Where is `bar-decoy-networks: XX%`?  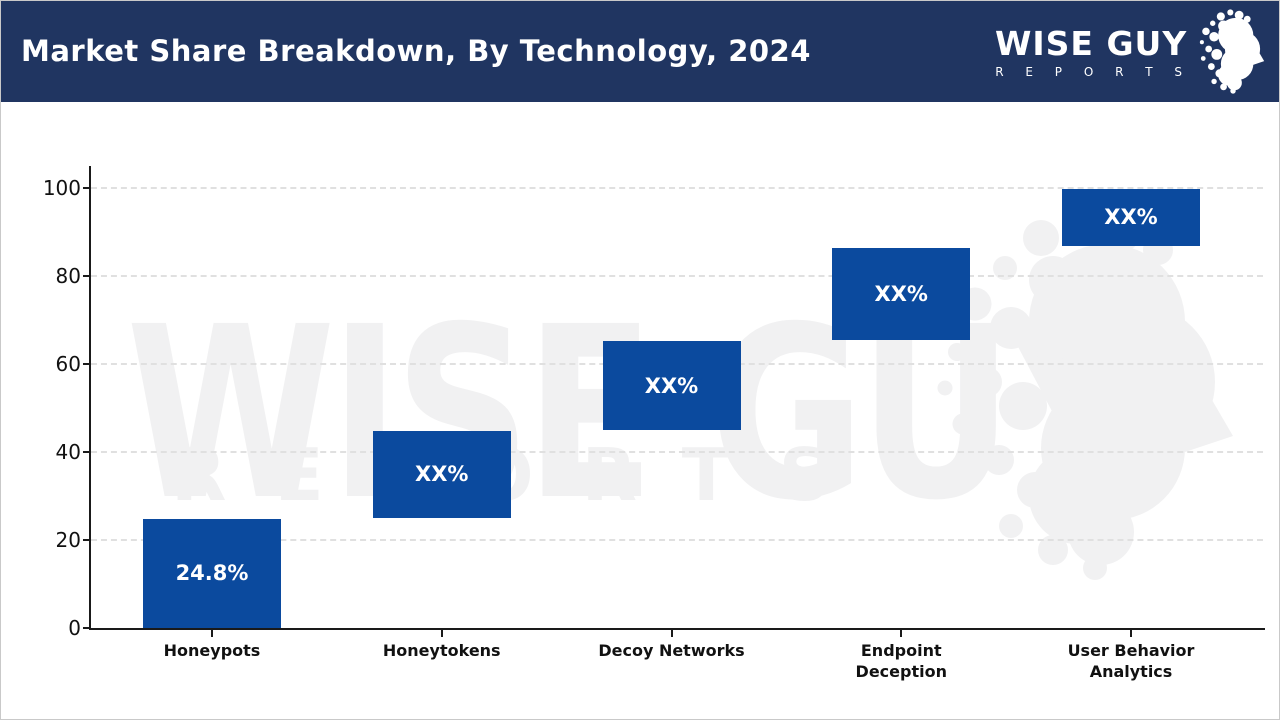
bar-decoy-networks: XX% is located at coordinates (671, 385).